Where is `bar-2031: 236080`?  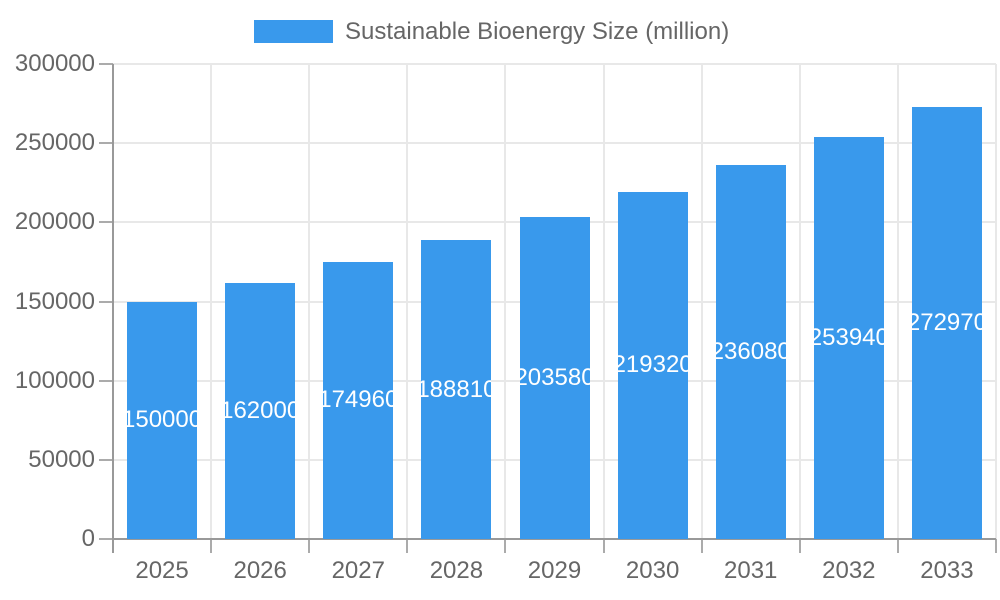
bar-2031: 236080 is located at coordinates (750, 352).